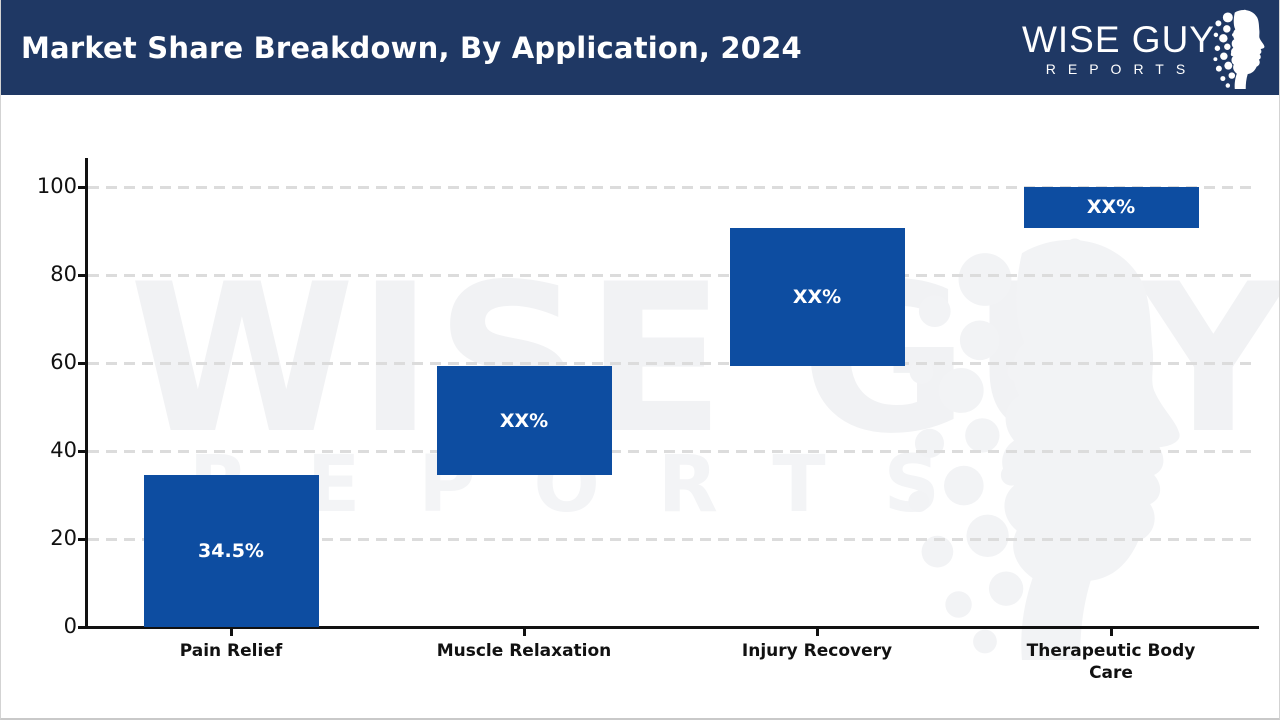 This screenshot has height=720, width=1280. I want to click on bar-pain-relief: 34.5%, so click(231, 551).